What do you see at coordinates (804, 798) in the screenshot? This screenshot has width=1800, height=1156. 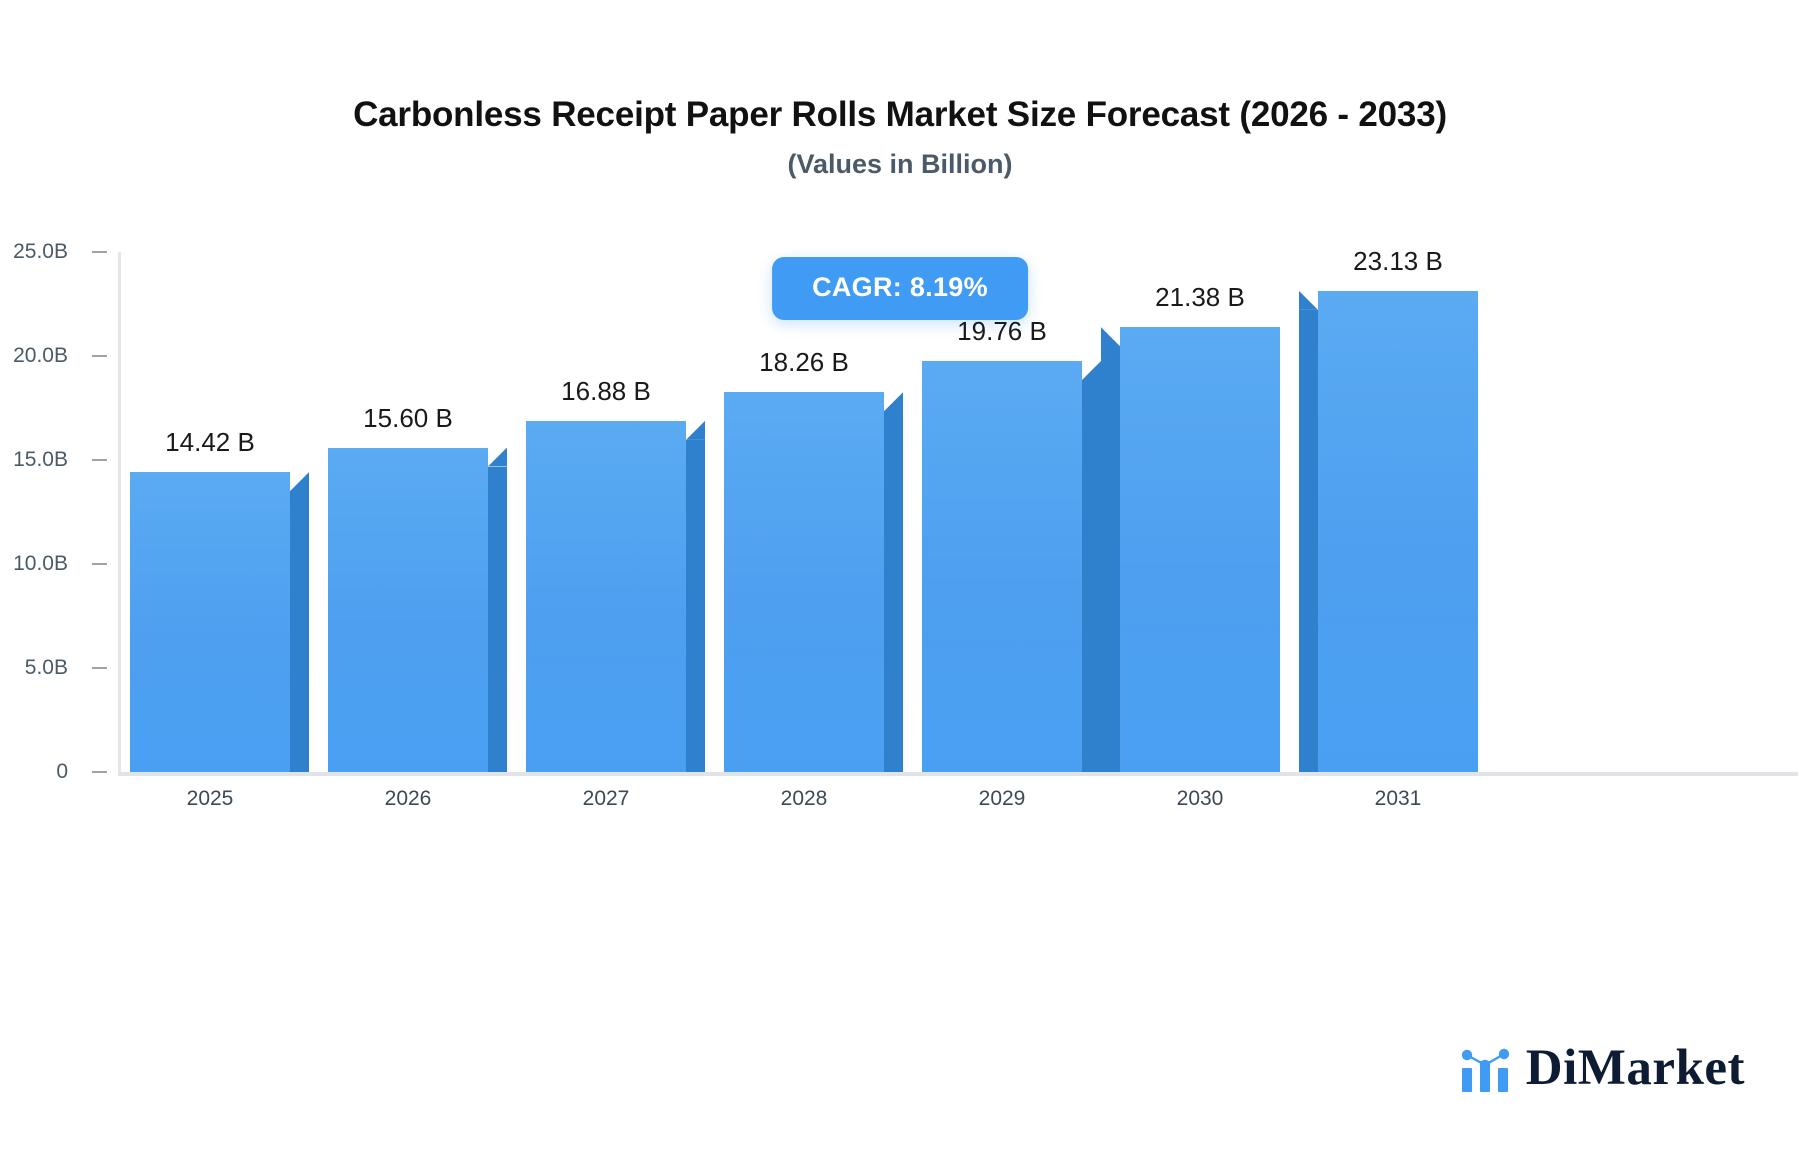 I see `x-axis-tick-label: 2028` at bounding box center [804, 798].